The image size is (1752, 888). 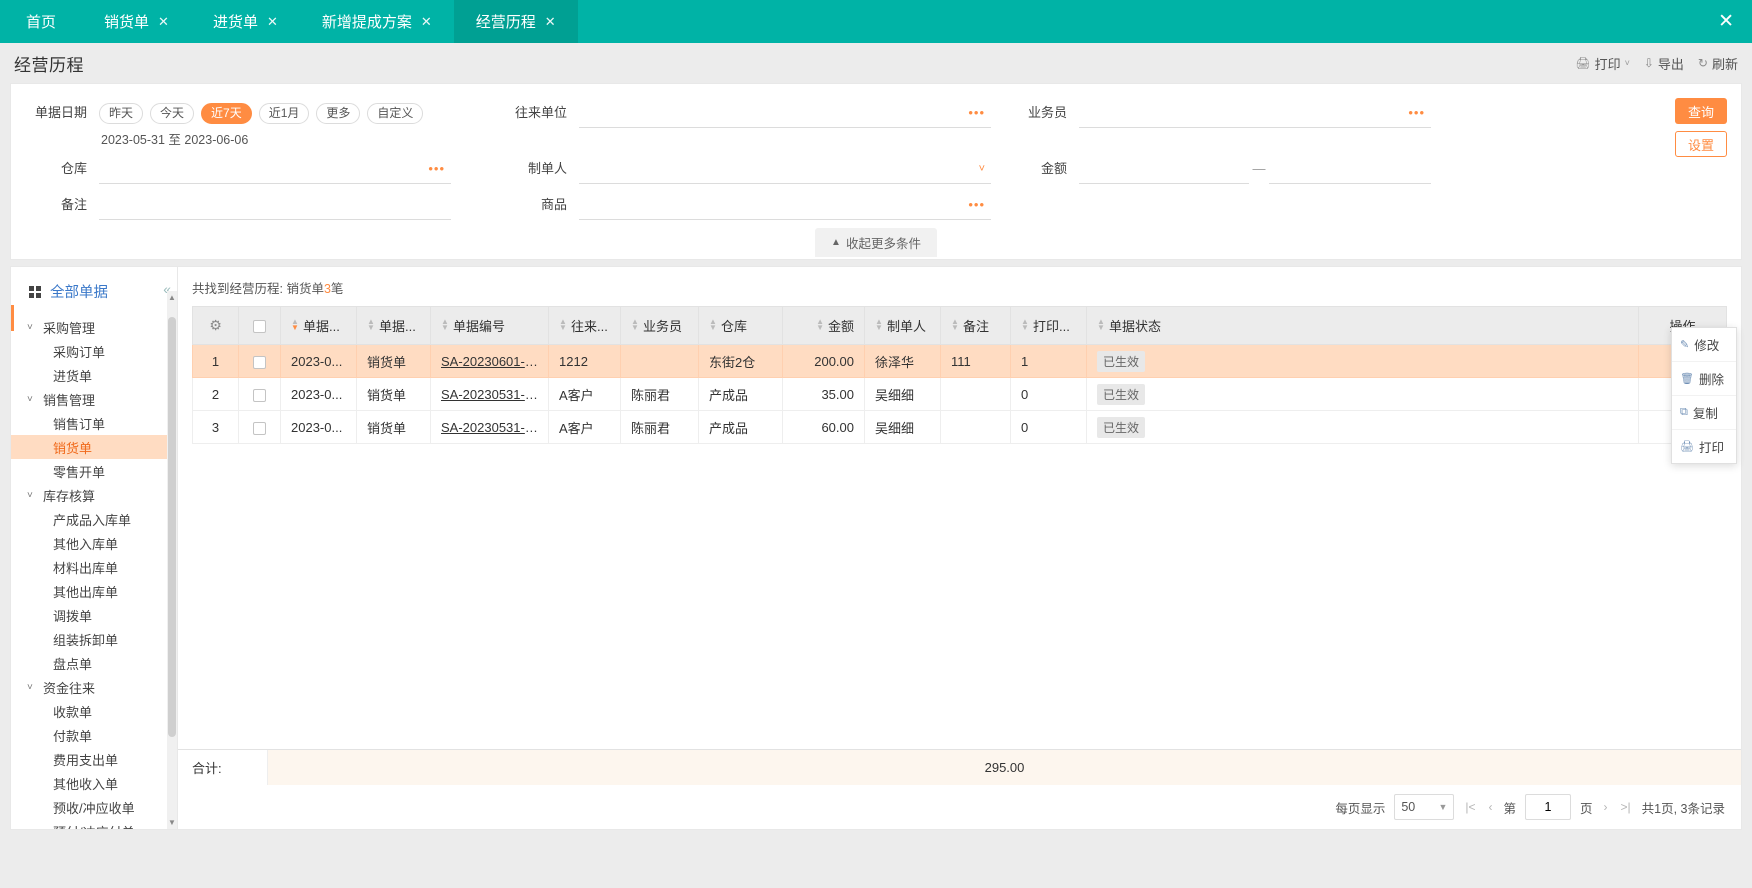 What do you see at coordinates (436, 168) in the screenshot?
I see `warehouse-more-icon: •••` at bounding box center [436, 168].